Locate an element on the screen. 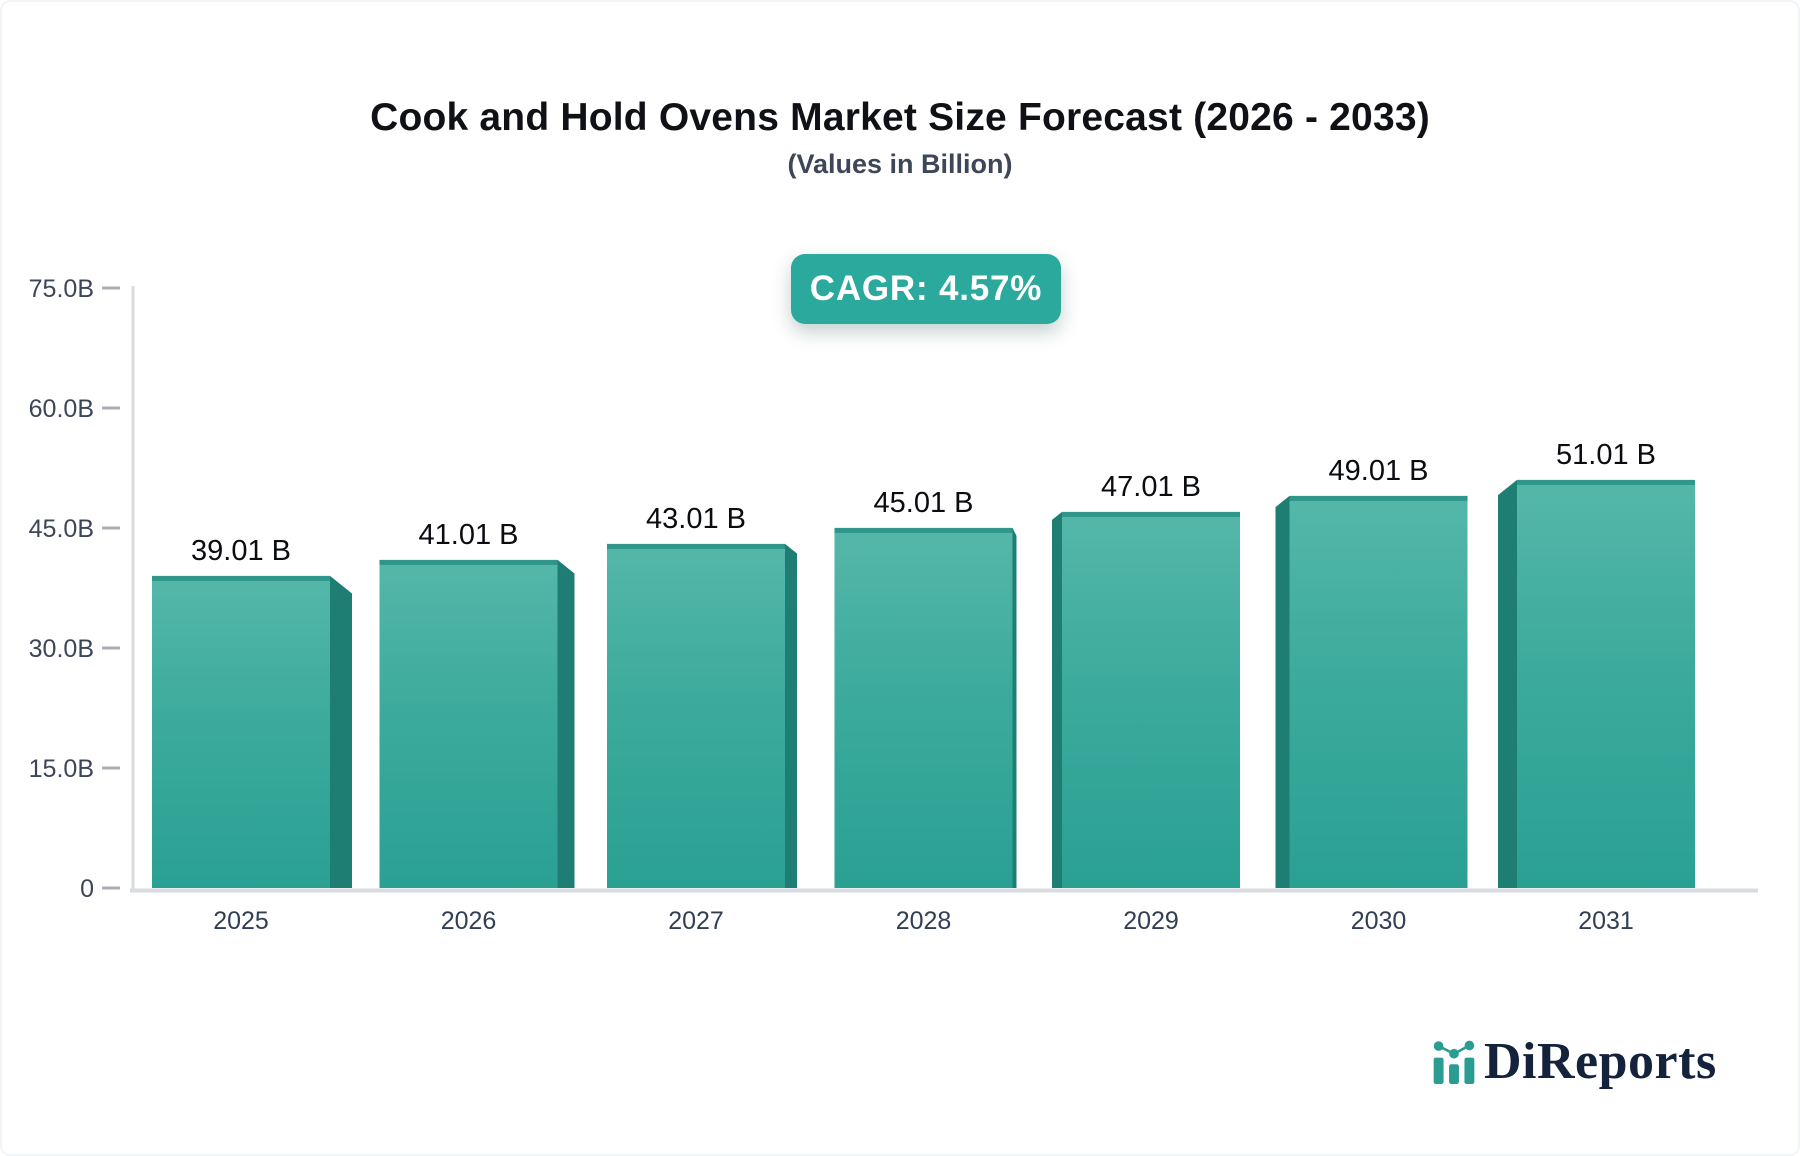 The height and width of the screenshot is (1156, 1800). bar-side-2025 is located at coordinates (341, 731).